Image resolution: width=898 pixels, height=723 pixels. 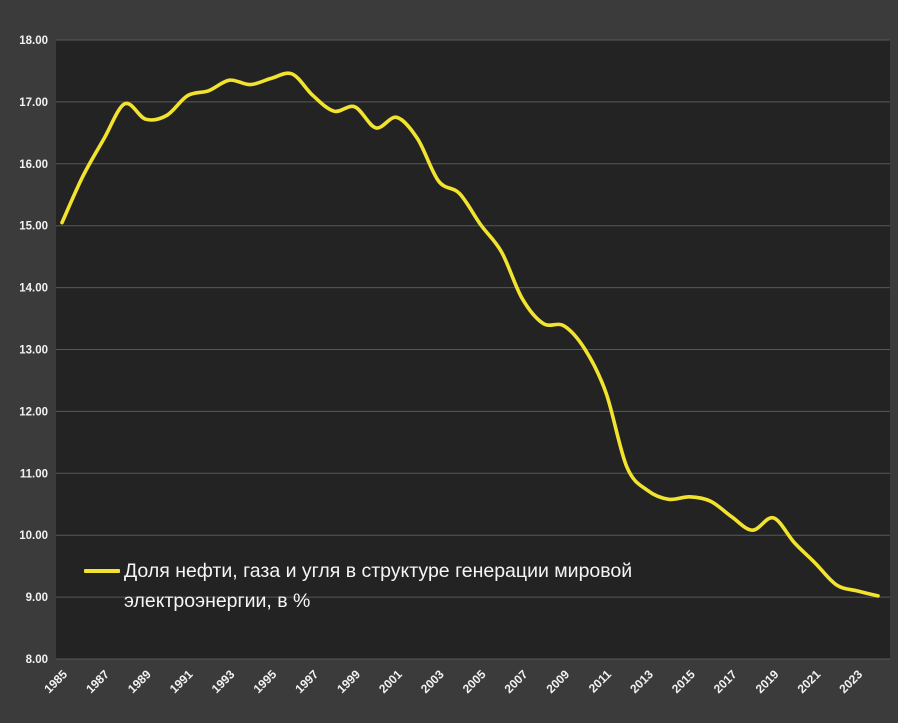 What do you see at coordinates (33, 351) in the screenshot?
I see `svg-text: 13.00` at bounding box center [33, 351].